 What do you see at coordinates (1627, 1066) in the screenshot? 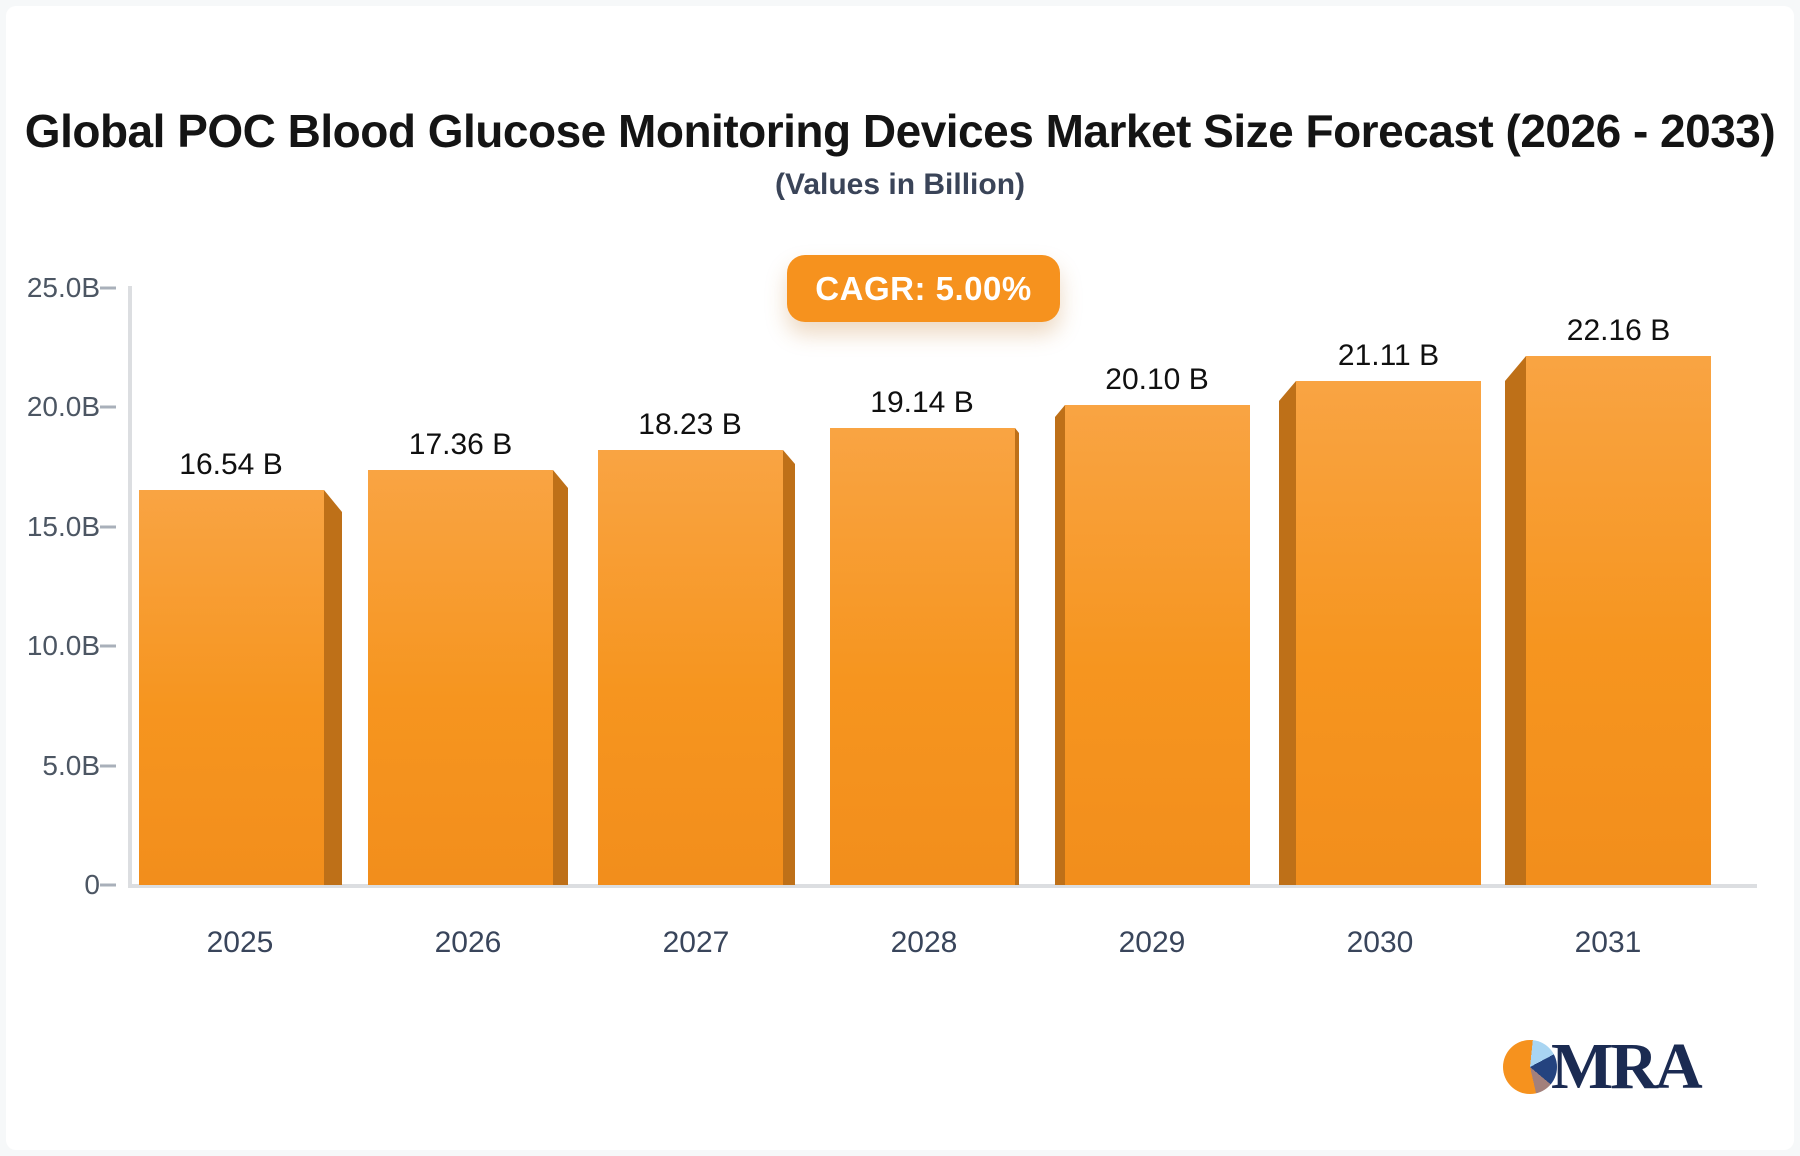
I see `logo-text: MRA` at bounding box center [1627, 1066].